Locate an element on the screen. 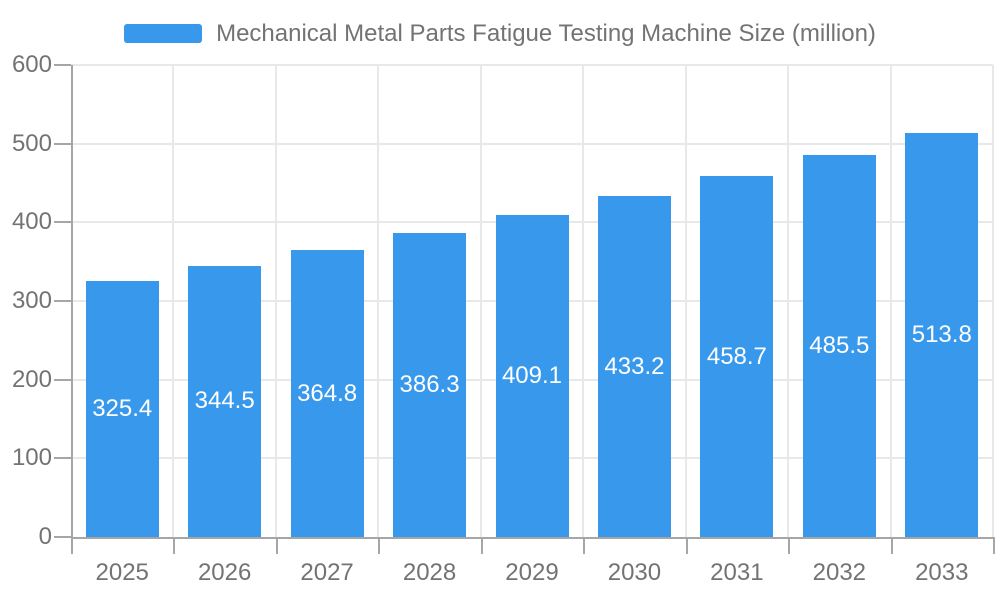 This screenshot has width=1000, height=600. bar-value-label: 485.5 is located at coordinates (839, 346).